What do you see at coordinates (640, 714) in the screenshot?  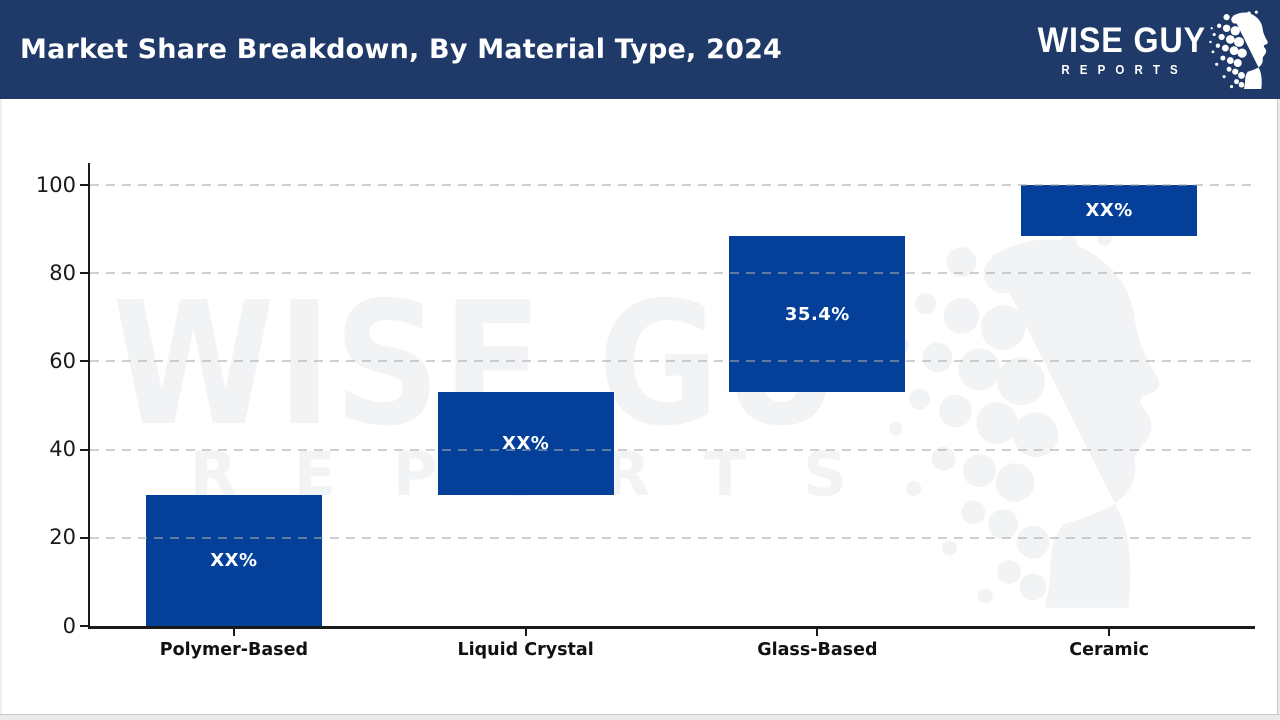 I see `frame-bottom-line` at bounding box center [640, 714].